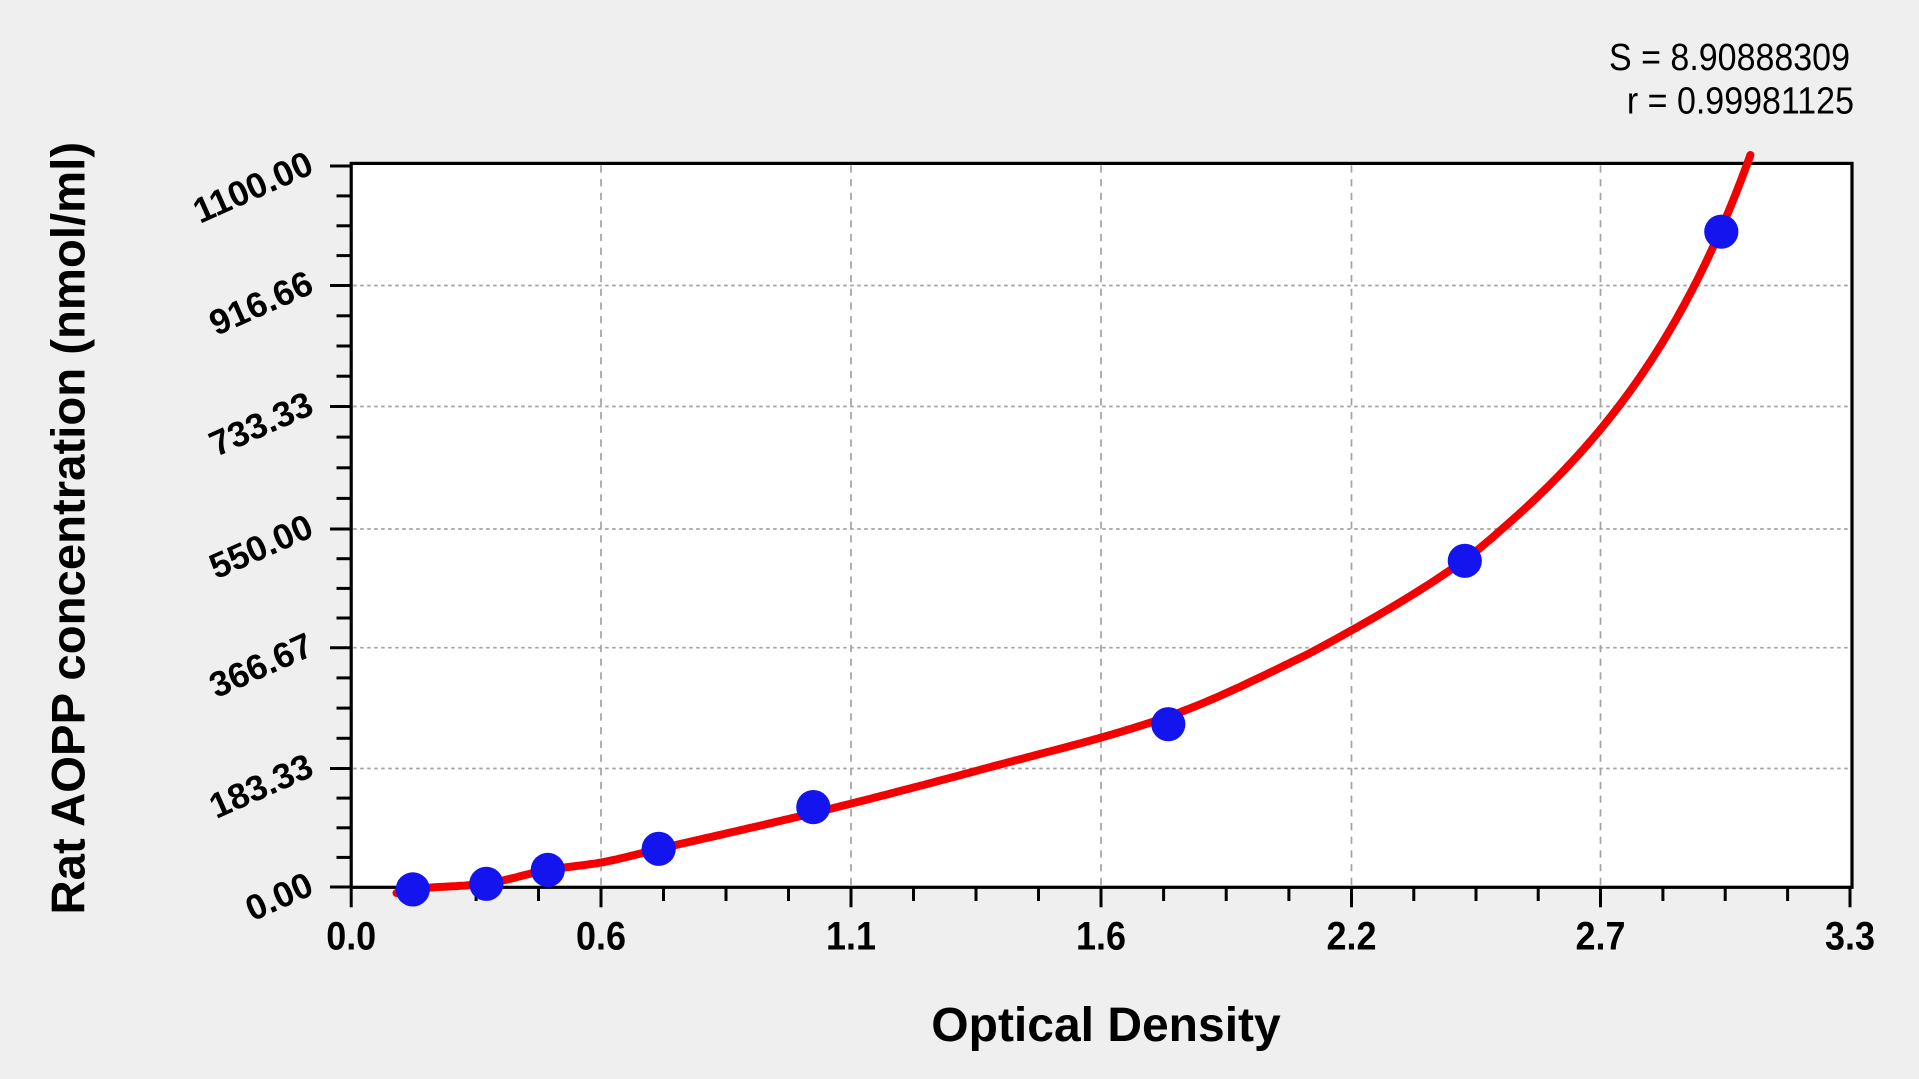  Describe the element at coordinates (1601, 937) in the screenshot. I see `svg-text: 2.7` at that location.